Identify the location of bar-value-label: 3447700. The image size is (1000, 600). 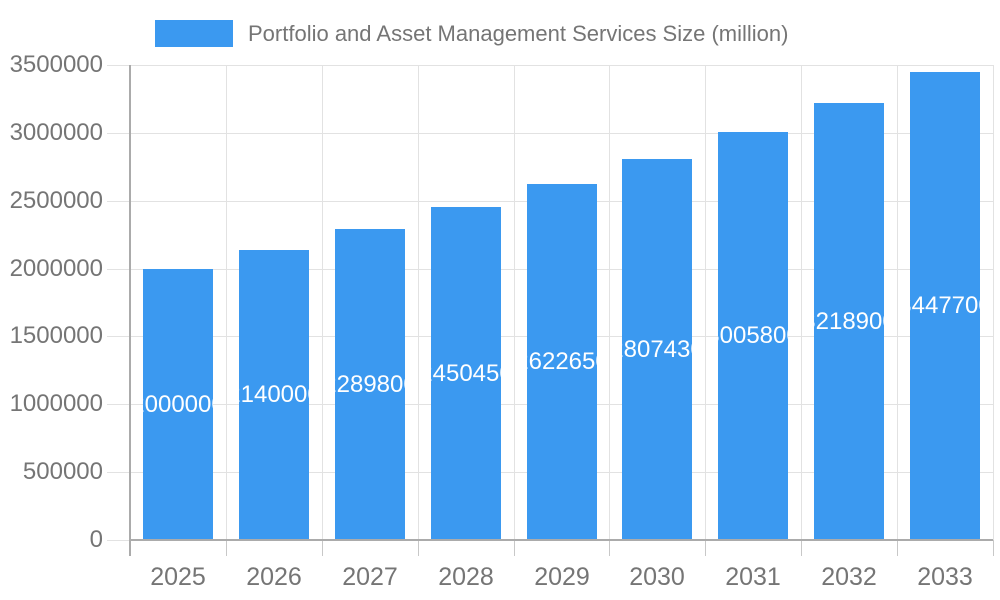
(945, 305).